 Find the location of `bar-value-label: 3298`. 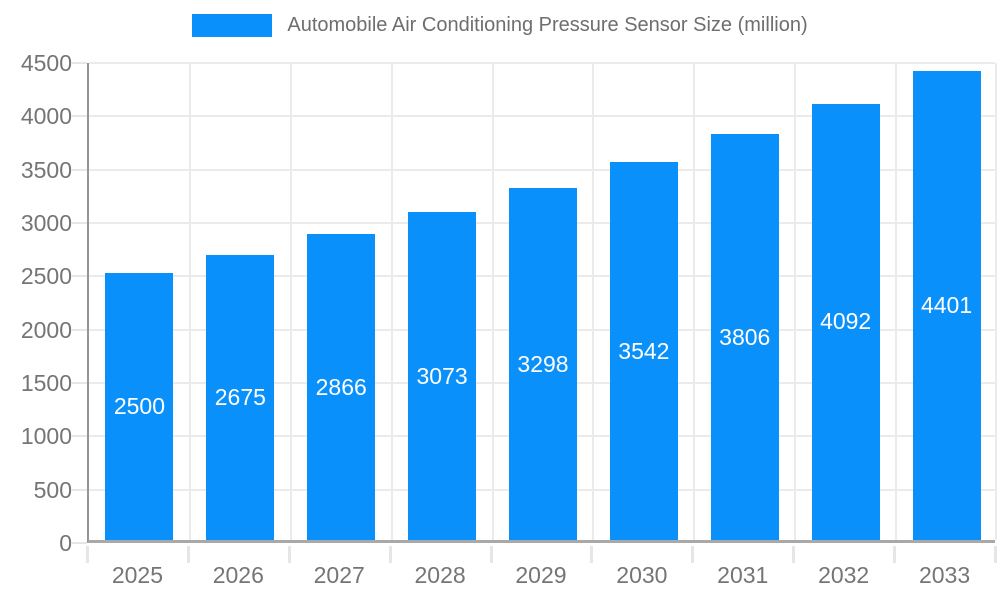

bar-value-label: 3298 is located at coordinates (543, 363).